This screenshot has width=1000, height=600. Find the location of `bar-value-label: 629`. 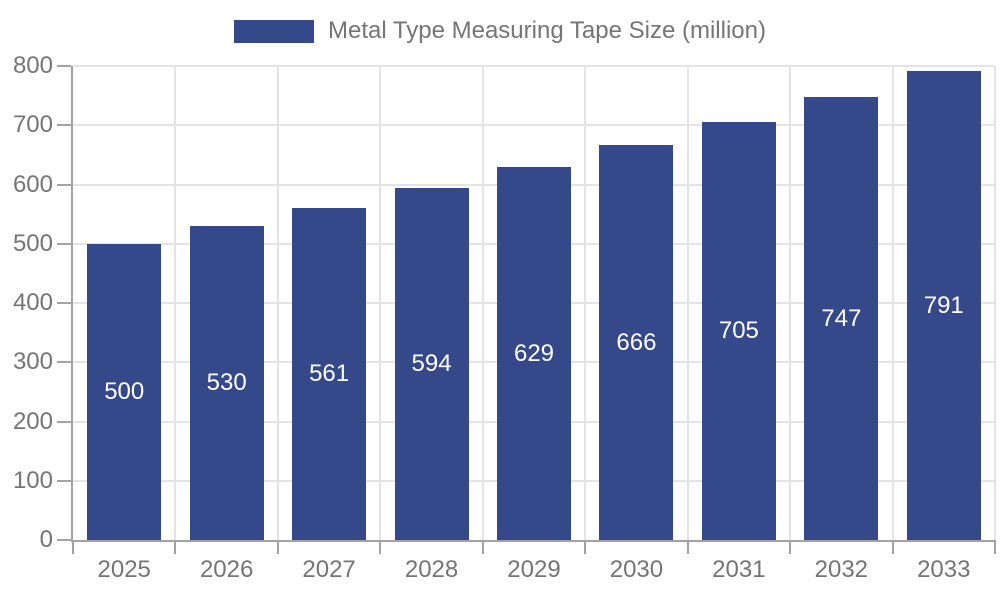

bar-value-label: 629 is located at coordinates (534, 353).